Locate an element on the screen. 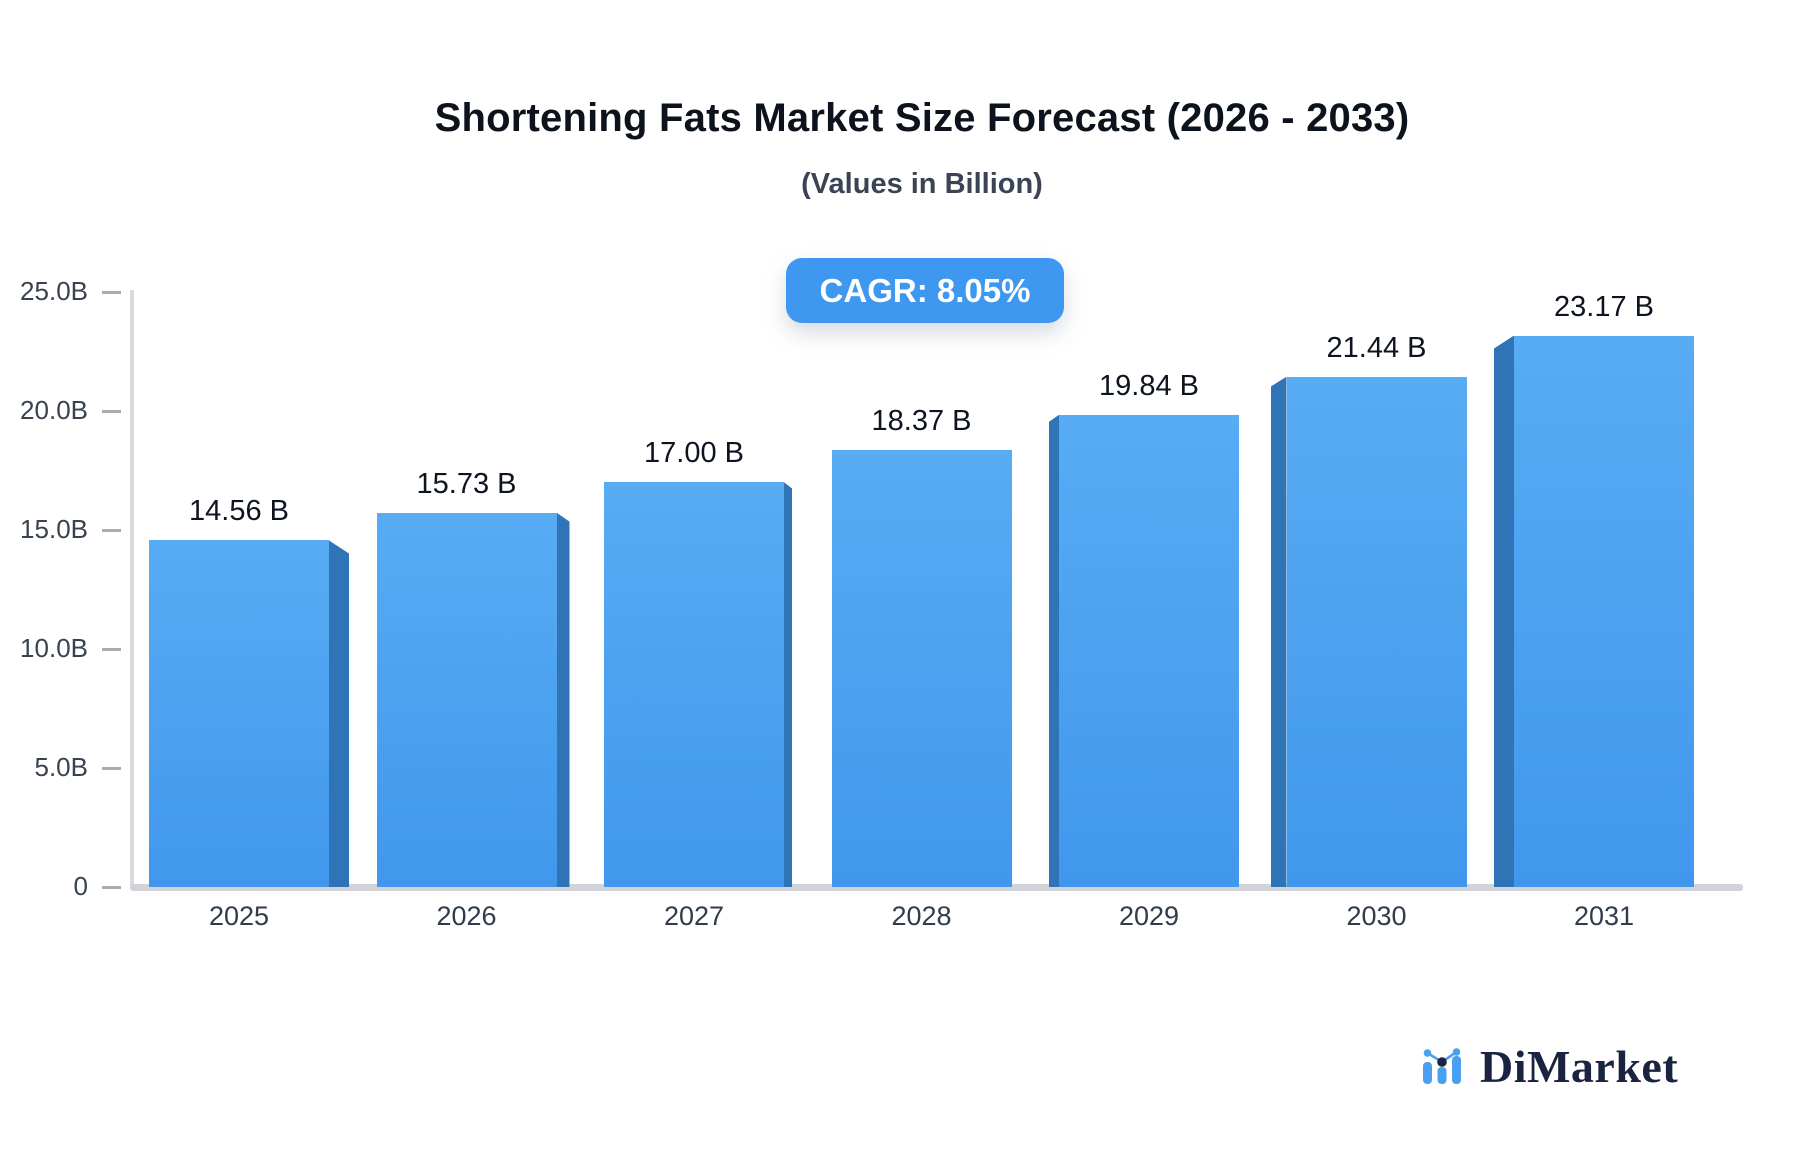  chart-subtitle: (Values in Billion) is located at coordinates (922, 184).